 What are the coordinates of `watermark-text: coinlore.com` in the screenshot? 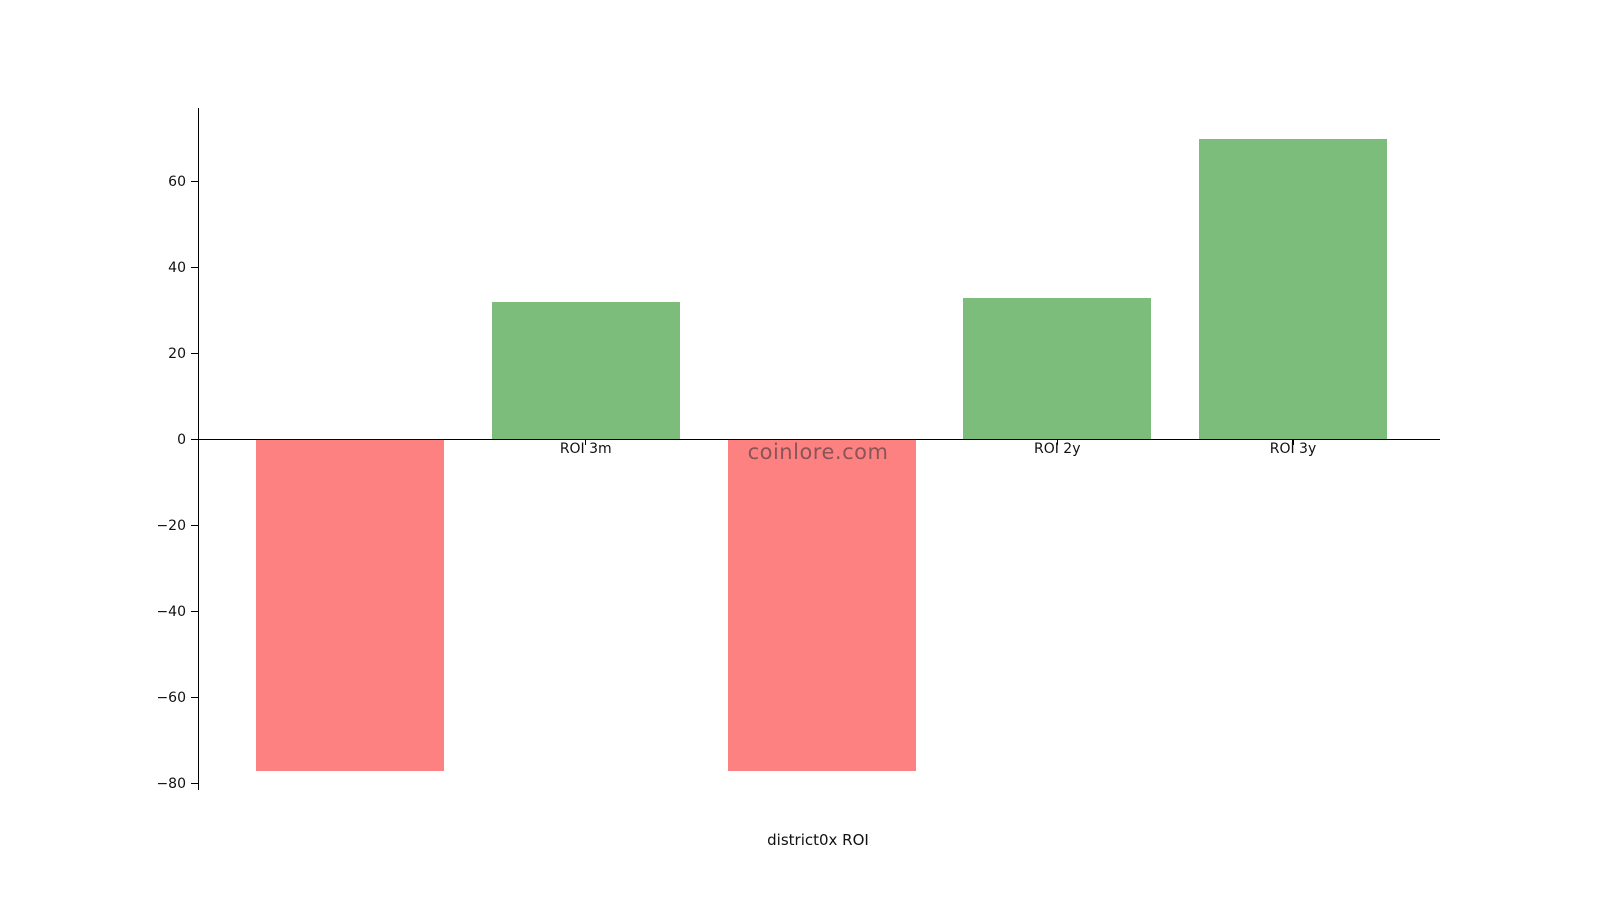 It's located at (818, 452).